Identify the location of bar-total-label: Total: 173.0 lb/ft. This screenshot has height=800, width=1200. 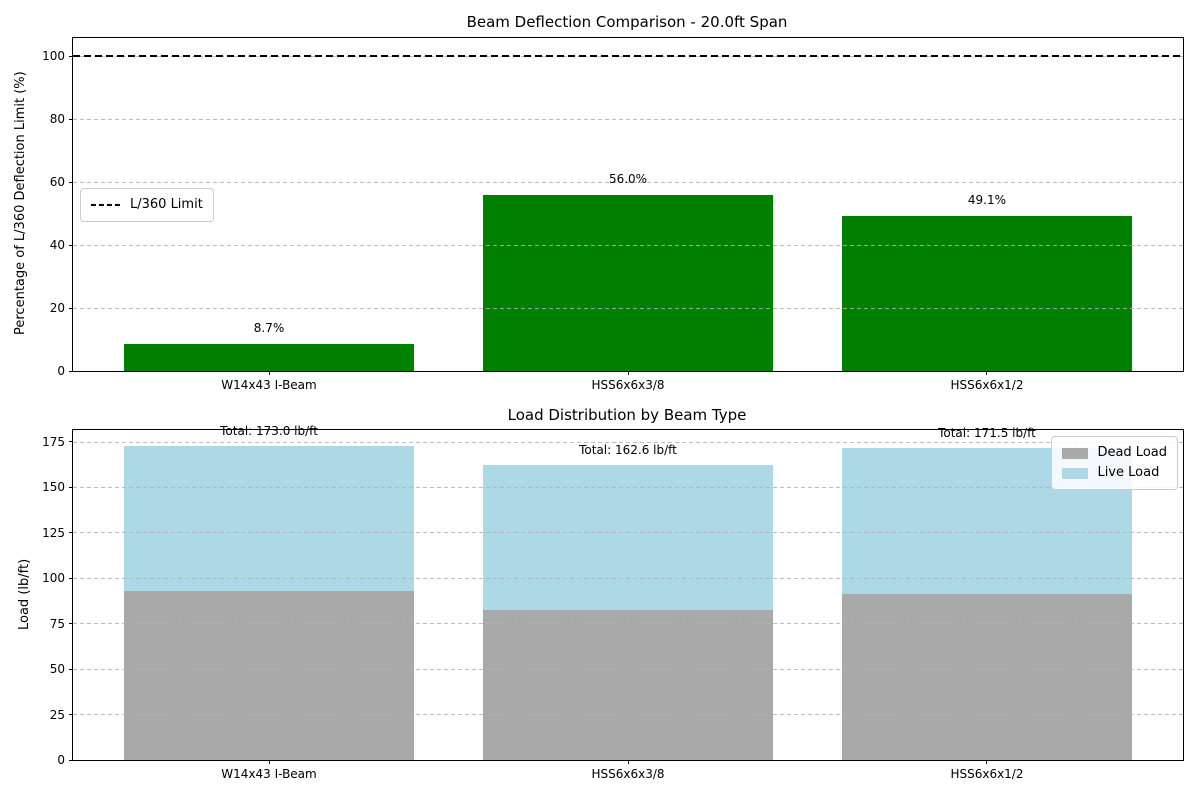
(269, 430).